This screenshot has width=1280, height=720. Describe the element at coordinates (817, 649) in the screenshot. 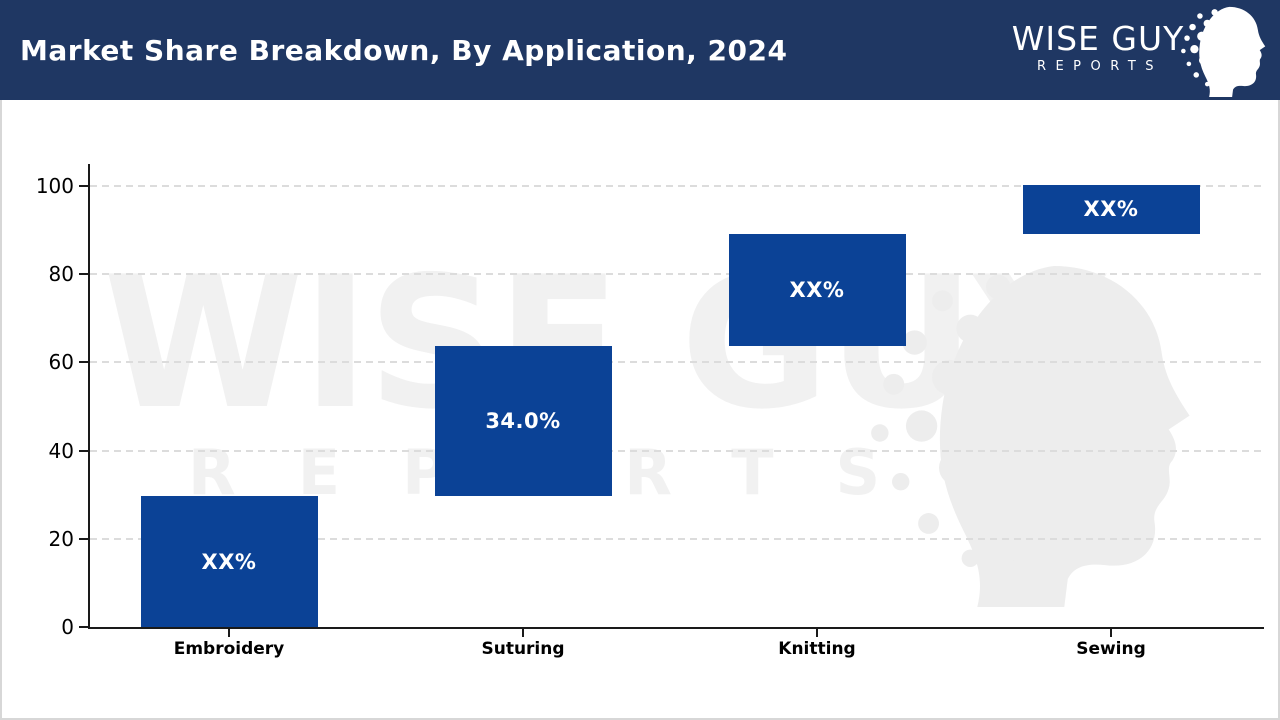

I see `x-category-label-knitting: Knitting` at that location.